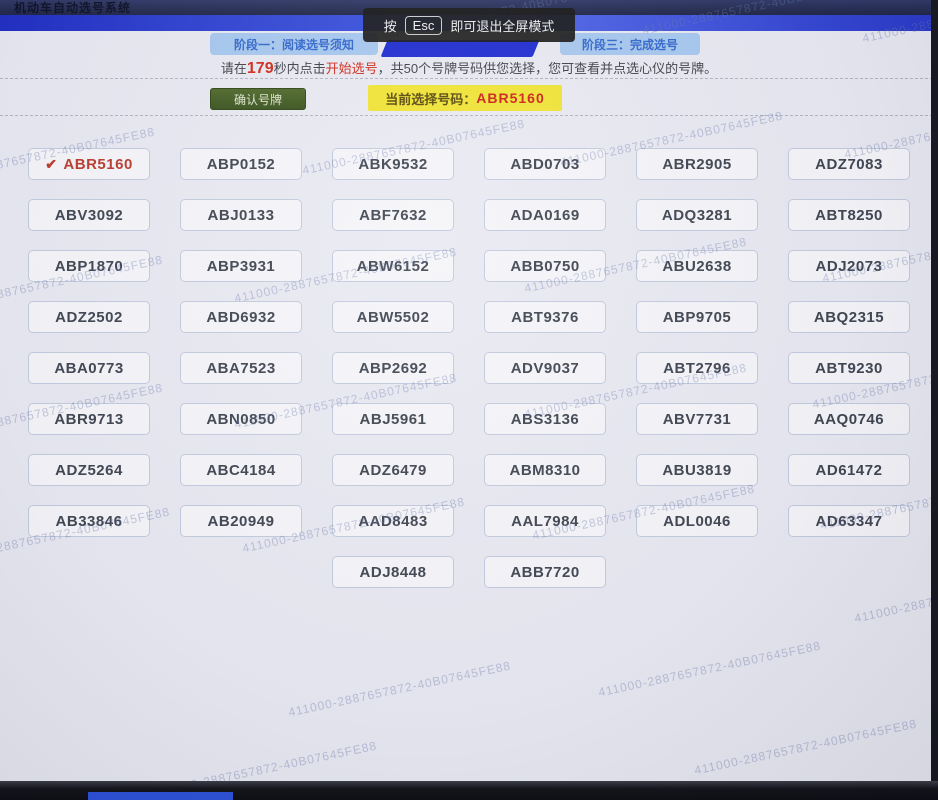  What do you see at coordinates (545, 266) in the screenshot?
I see `plate-button: ABB0750` at bounding box center [545, 266].